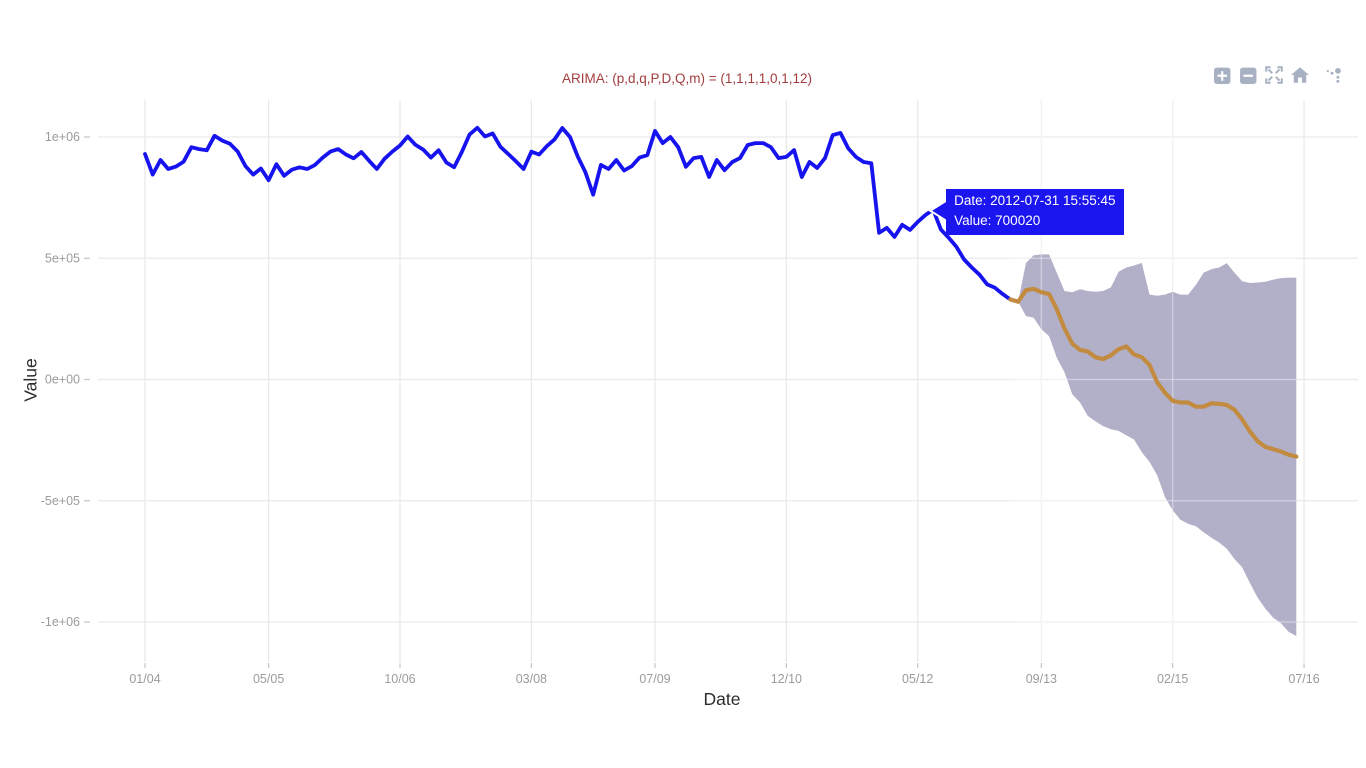 The width and height of the screenshot is (1366, 768). Describe the element at coordinates (60, 501) in the screenshot. I see `y-tick-label: -5e+05` at that location.